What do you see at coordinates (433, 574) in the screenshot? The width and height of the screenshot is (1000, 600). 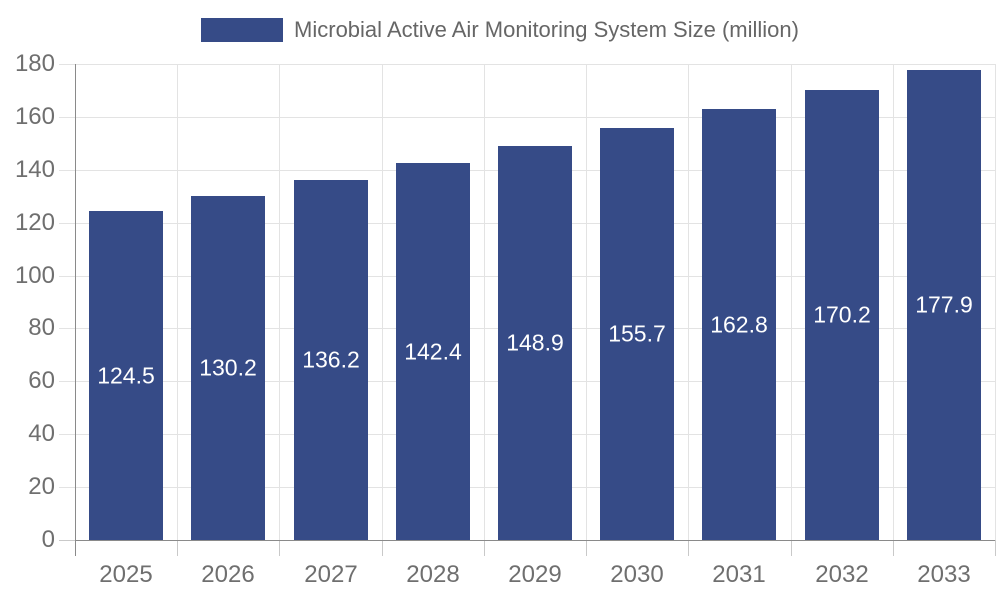 I see `x-tick-label: 2028` at bounding box center [433, 574].